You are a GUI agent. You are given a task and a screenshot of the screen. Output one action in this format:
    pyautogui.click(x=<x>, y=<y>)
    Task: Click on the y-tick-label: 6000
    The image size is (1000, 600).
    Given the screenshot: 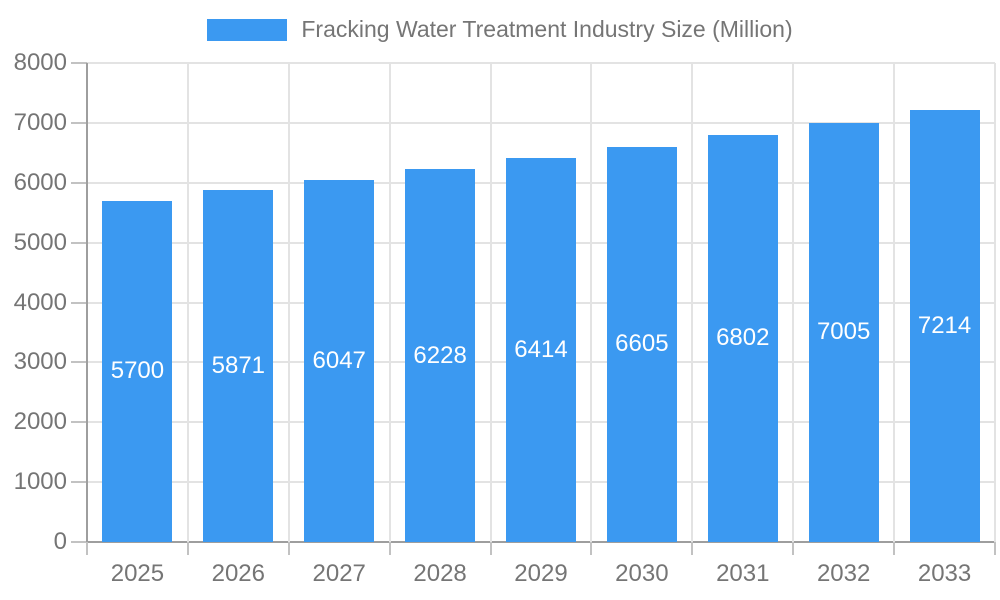 What is the action you would take?
    pyautogui.click(x=40, y=182)
    